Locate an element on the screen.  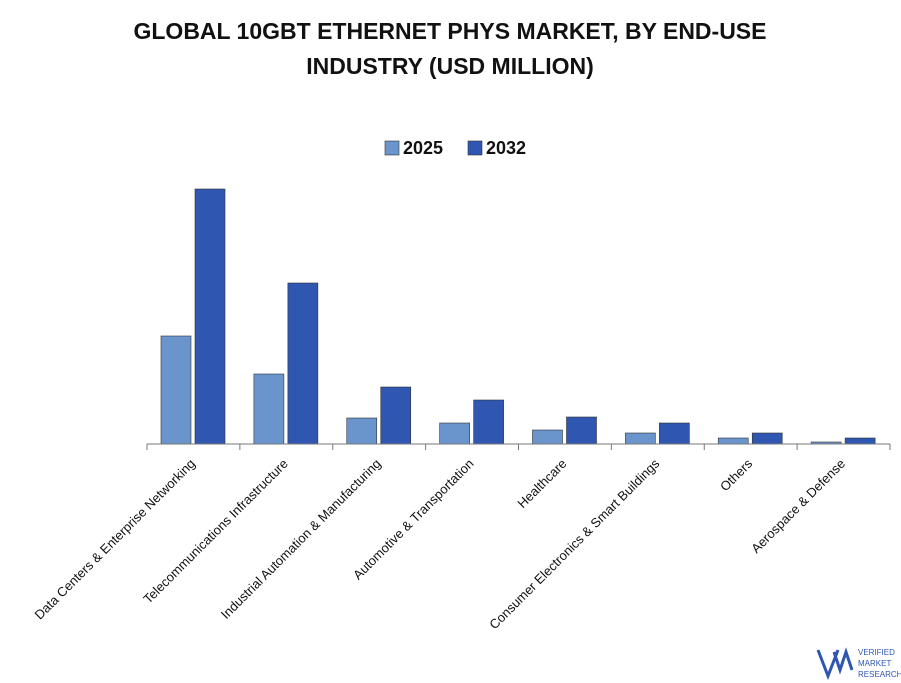
logo-text: VERIFIED is located at coordinates (876, 652).